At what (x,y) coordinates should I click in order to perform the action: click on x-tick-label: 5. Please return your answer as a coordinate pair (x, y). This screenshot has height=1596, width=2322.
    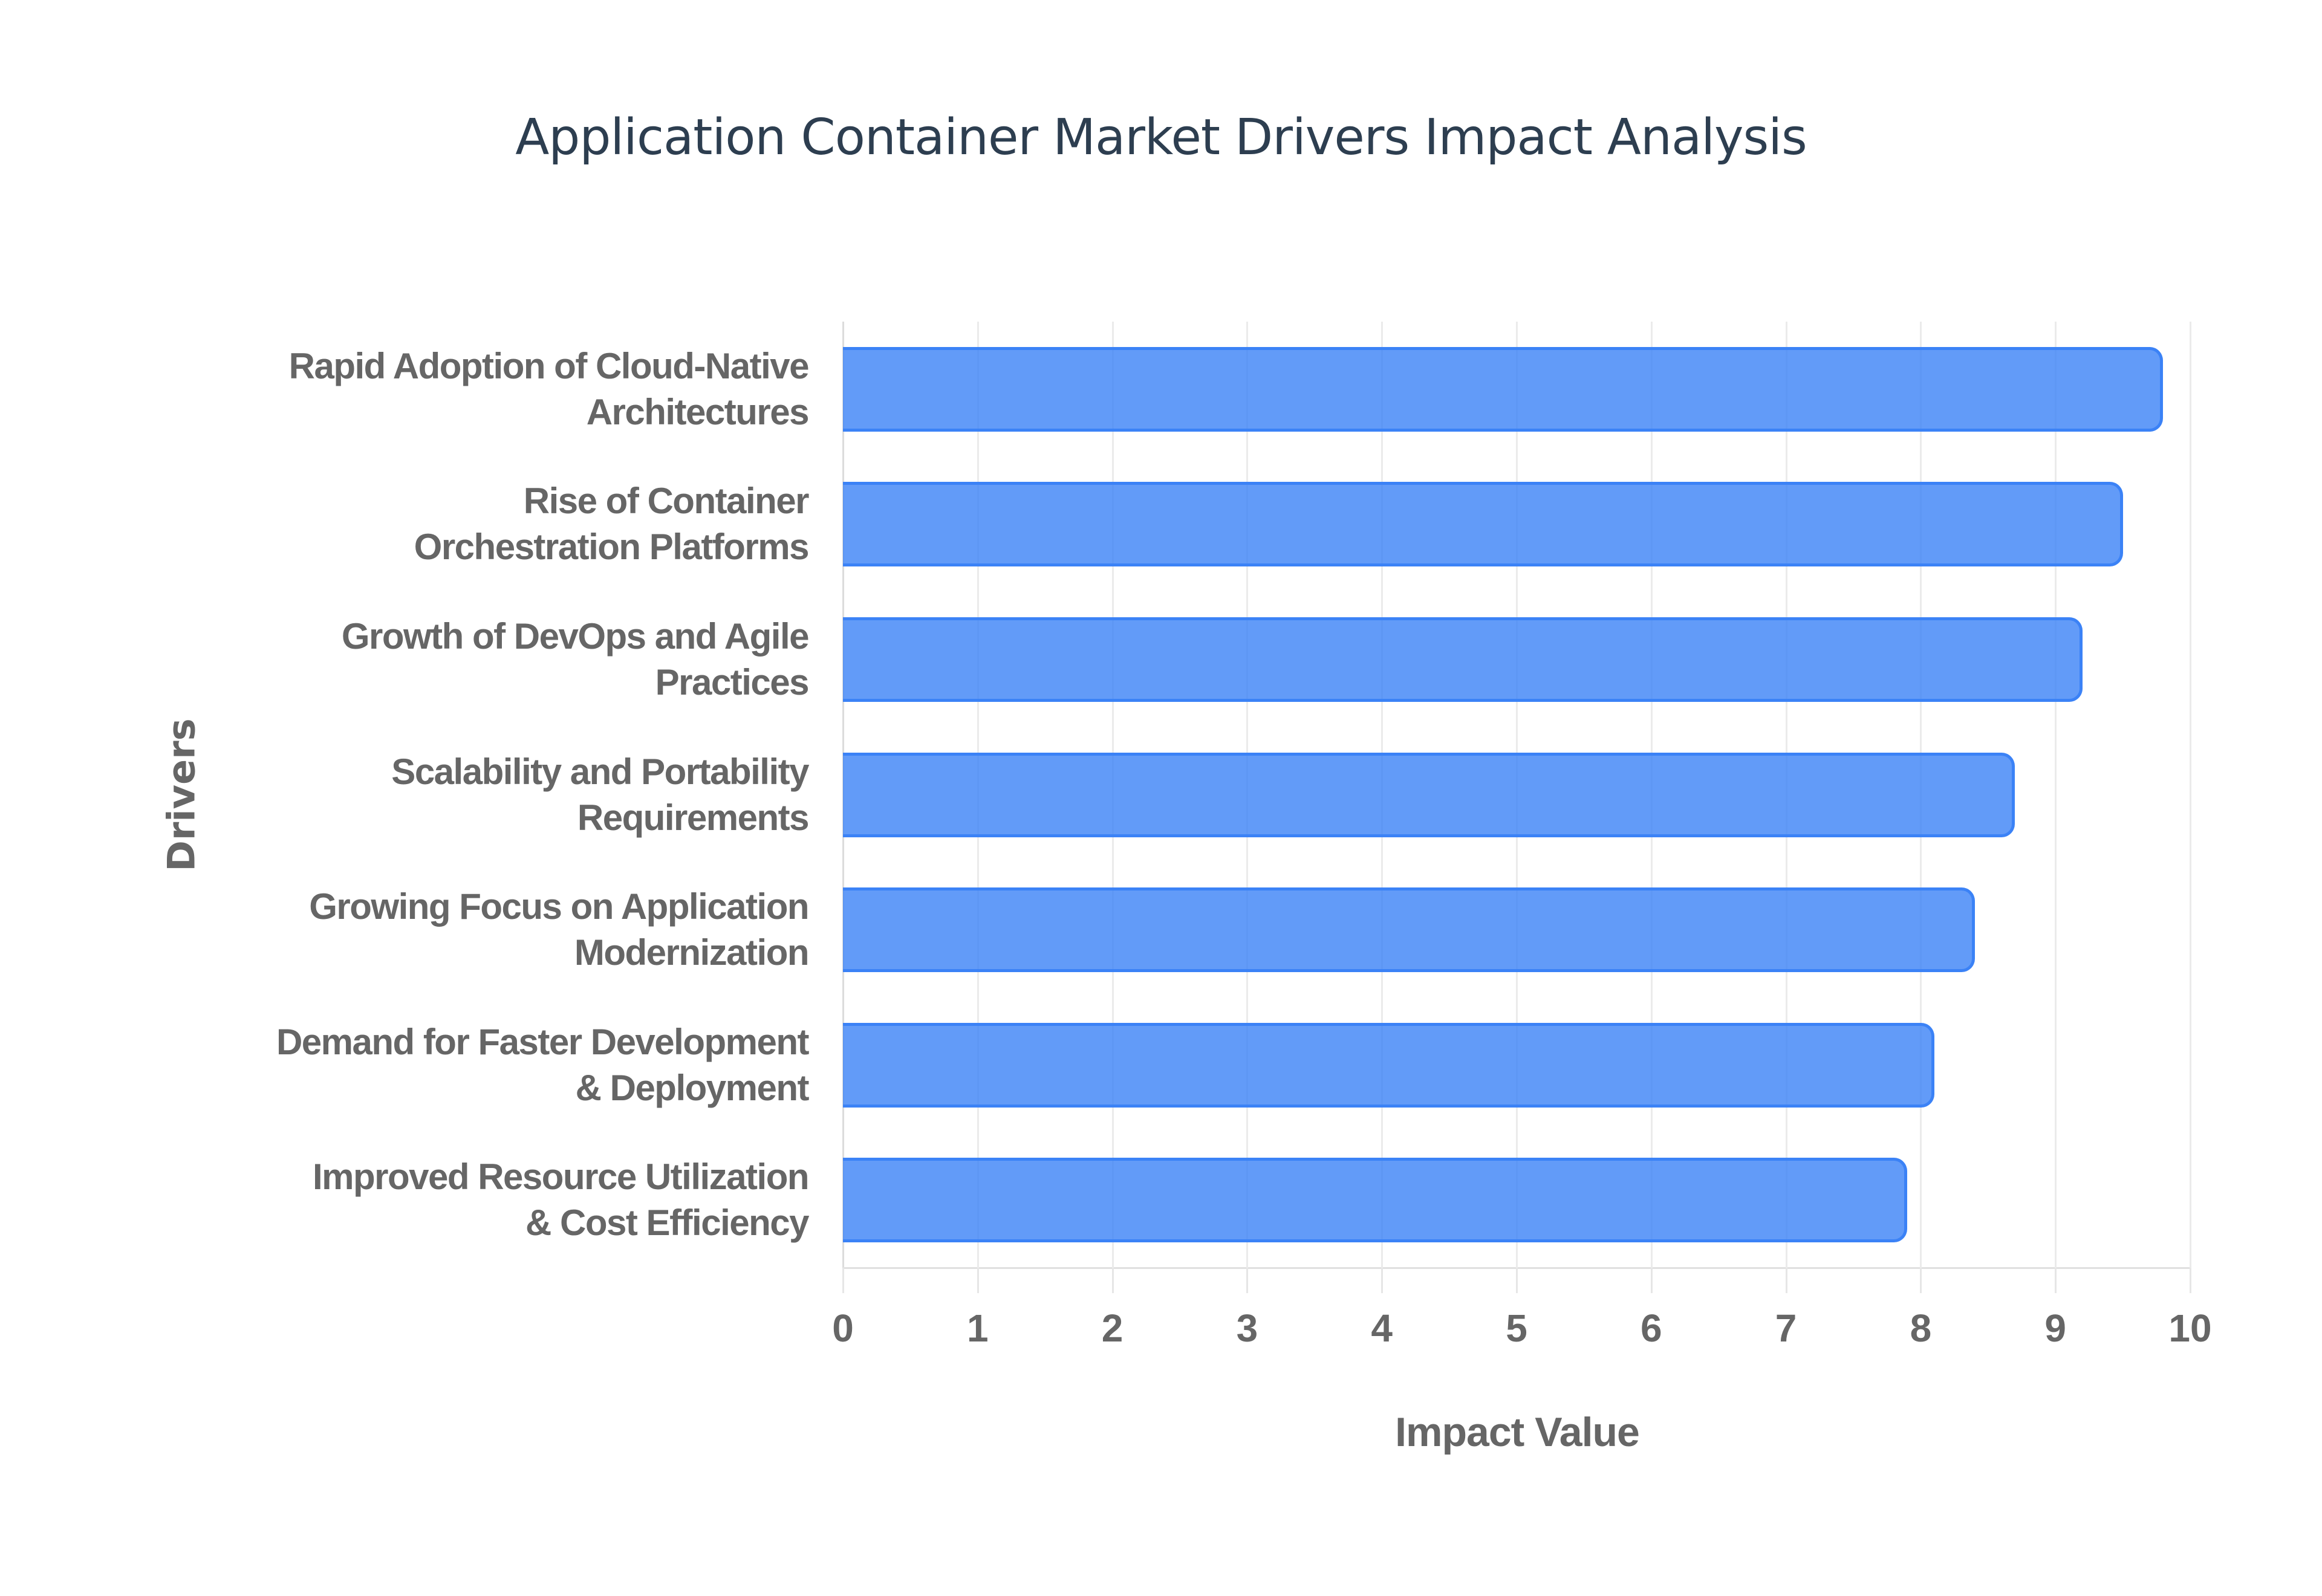
    Looking at the image, I should click on (1517, 1328).